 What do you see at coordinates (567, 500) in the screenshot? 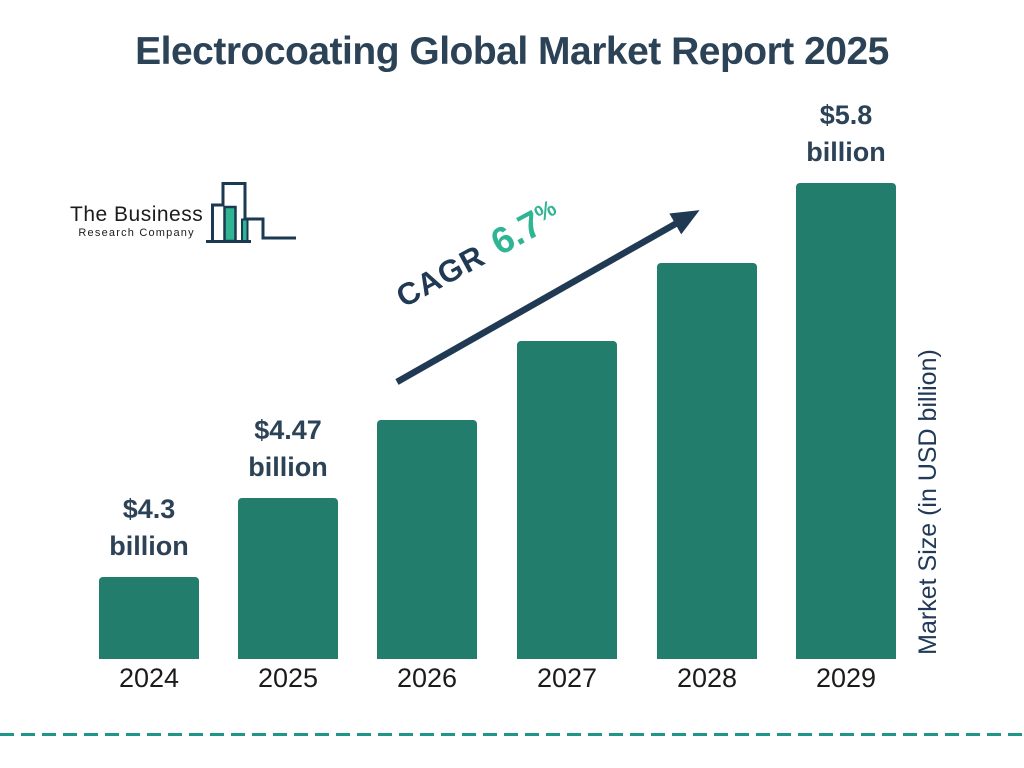
I see `bar-2027` at bounding box center [567, 500].